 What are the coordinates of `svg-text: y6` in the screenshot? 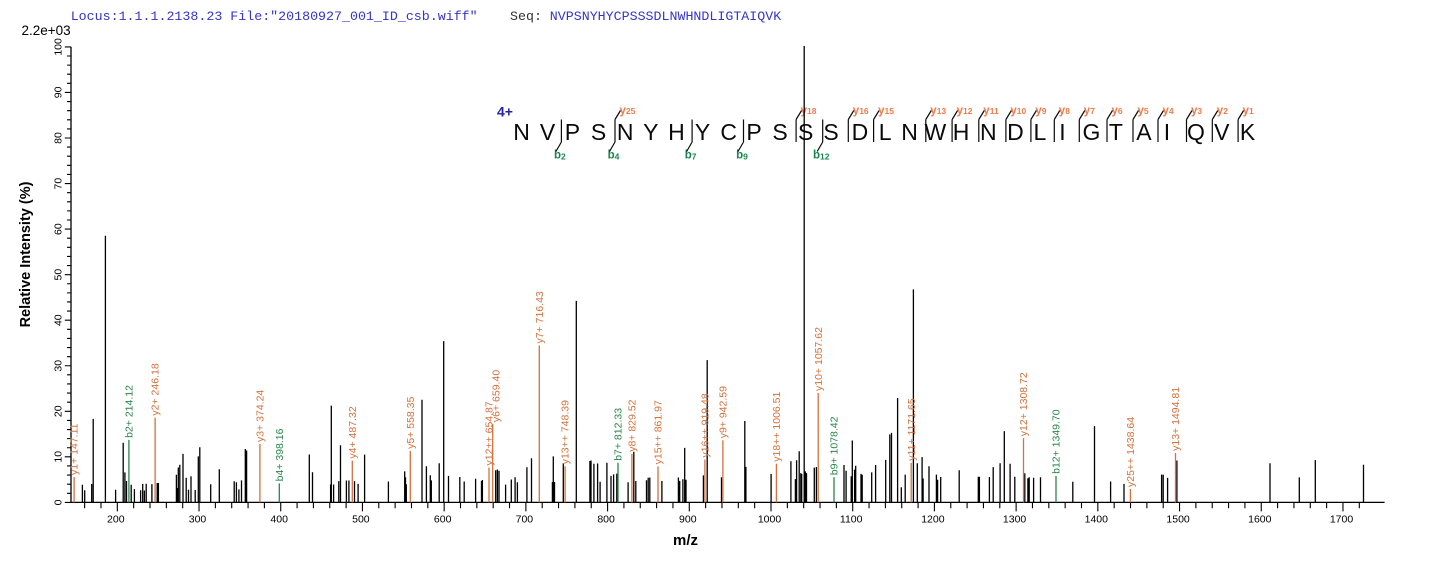 It's located at (1117, 111).